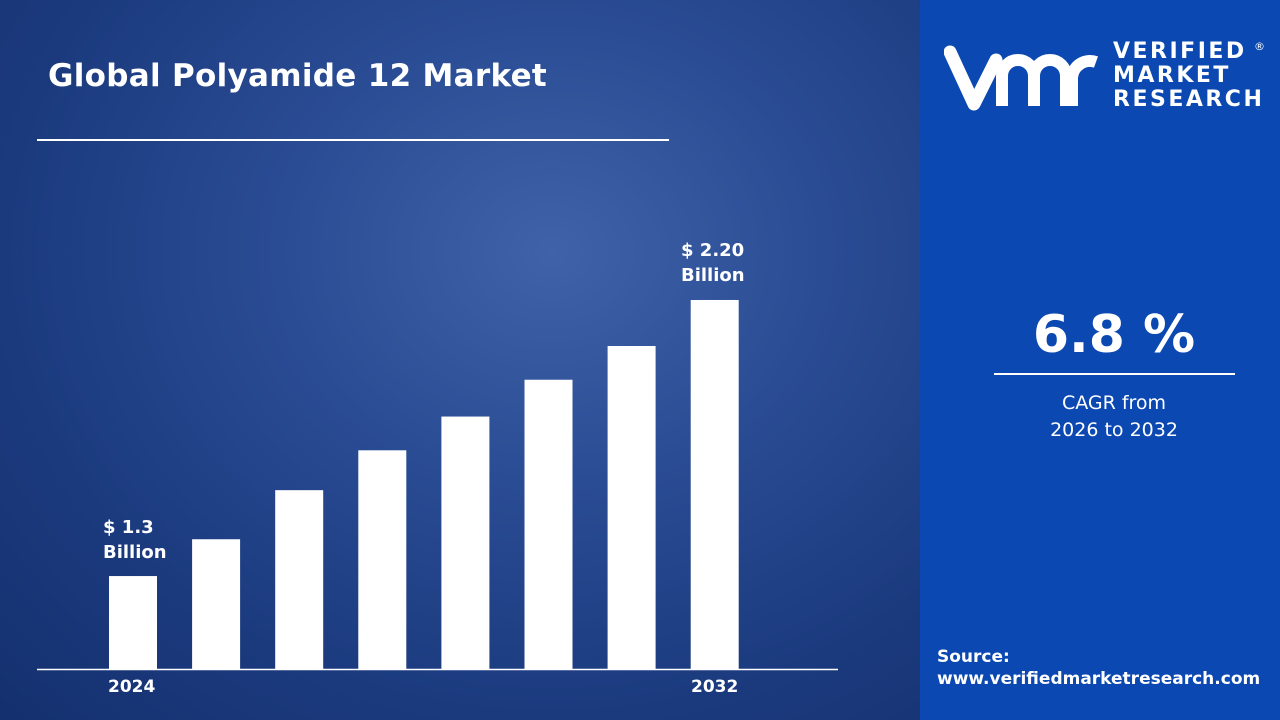  Describe the element at coordinates (1099, 679) in the screenshot. I see `source-url: www.verifiedmarketresearch.com` at that location.